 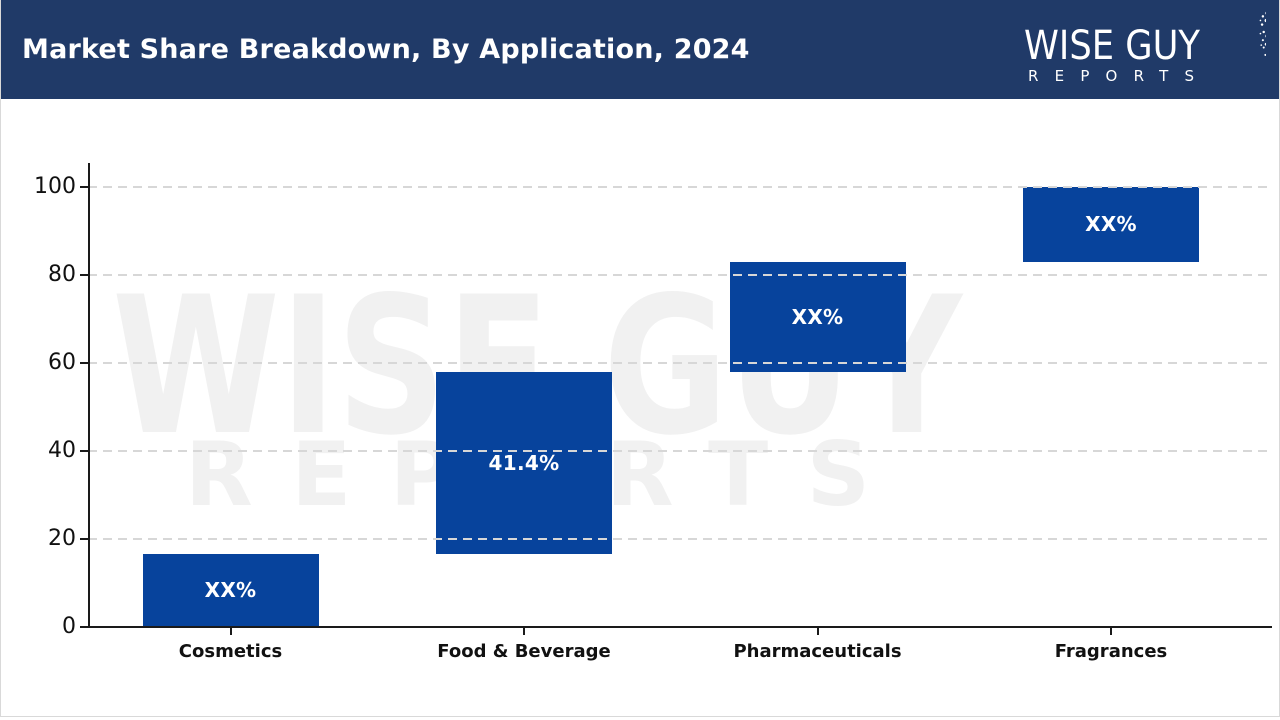 What do you see at coordinates (1111, 651) in the screenshot?
I see `category-label-fragrances: Fragrances` at bounding box center [1111, 651].